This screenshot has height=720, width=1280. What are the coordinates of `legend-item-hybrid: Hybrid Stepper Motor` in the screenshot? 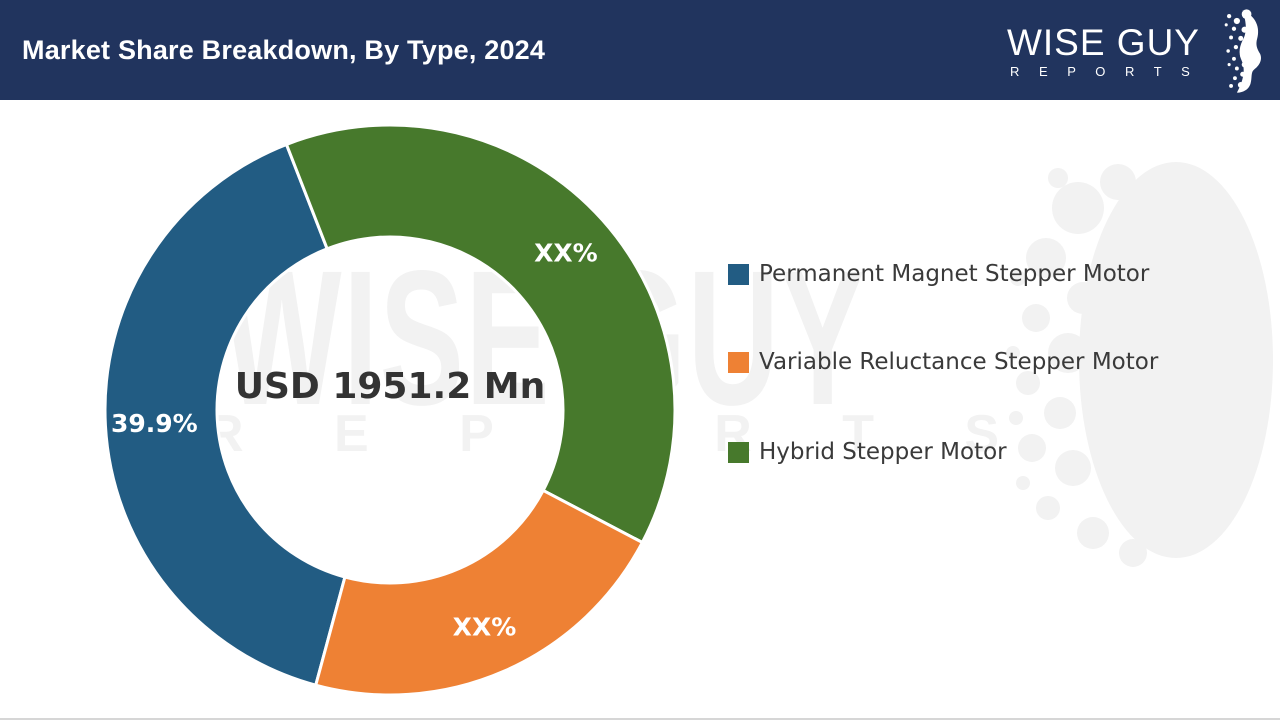 It's located at (867, 452).